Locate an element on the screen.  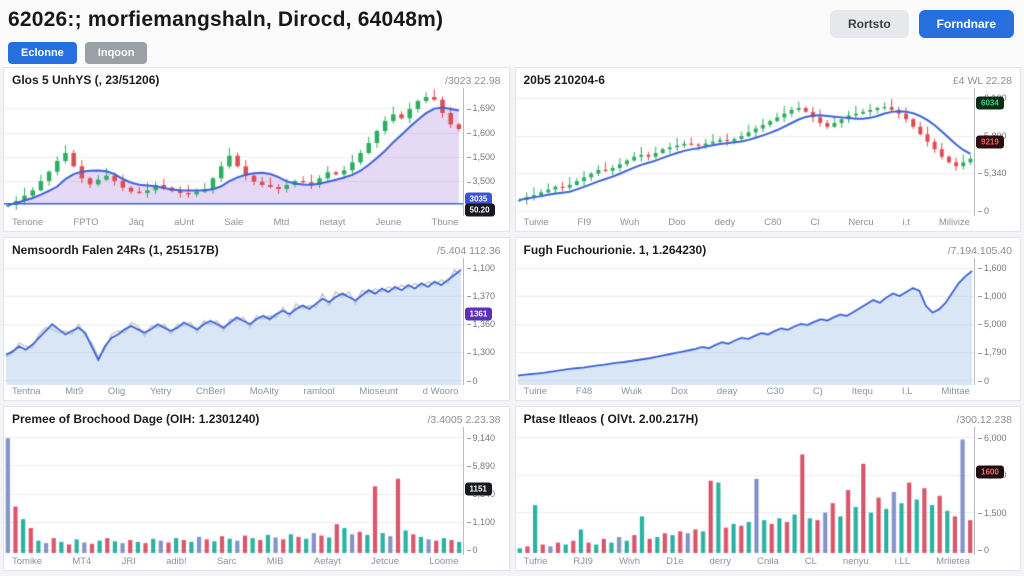
x-axis-label: Tenone is located at coordinates (28, 222).